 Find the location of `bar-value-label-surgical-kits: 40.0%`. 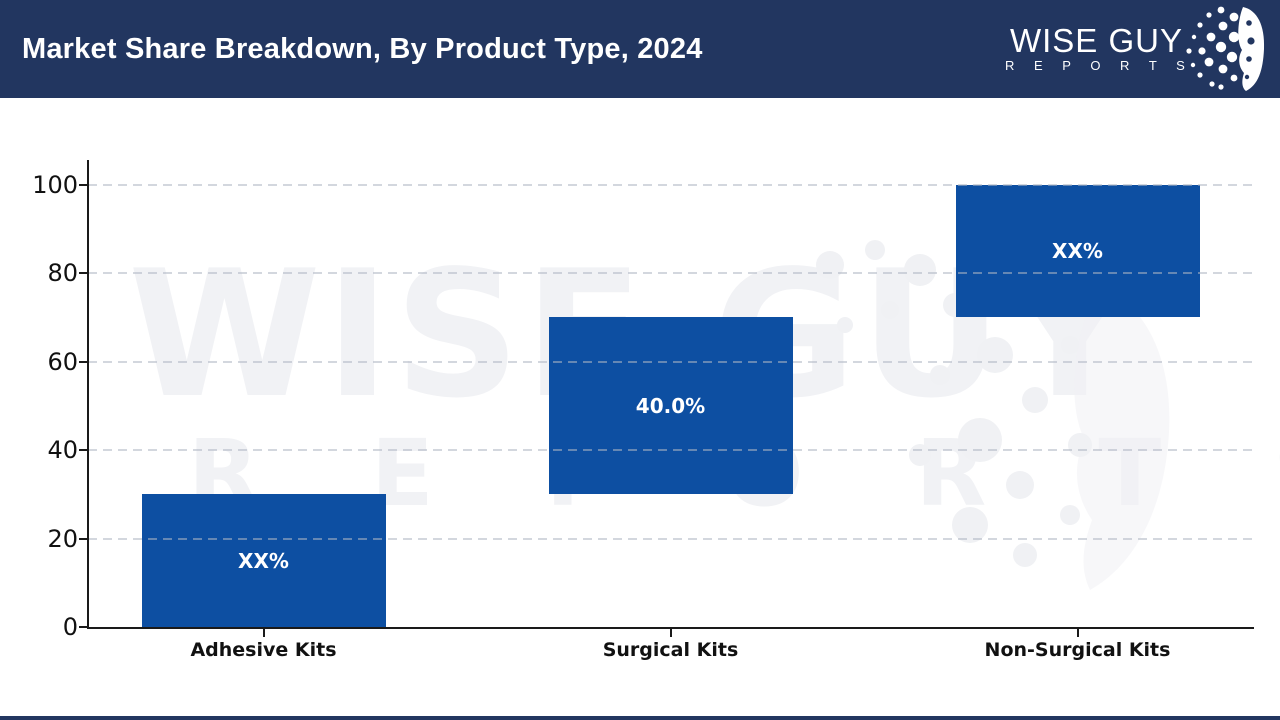

bar-value-label-surgical-kits: 40.0% is located at coordinates (670, 405).